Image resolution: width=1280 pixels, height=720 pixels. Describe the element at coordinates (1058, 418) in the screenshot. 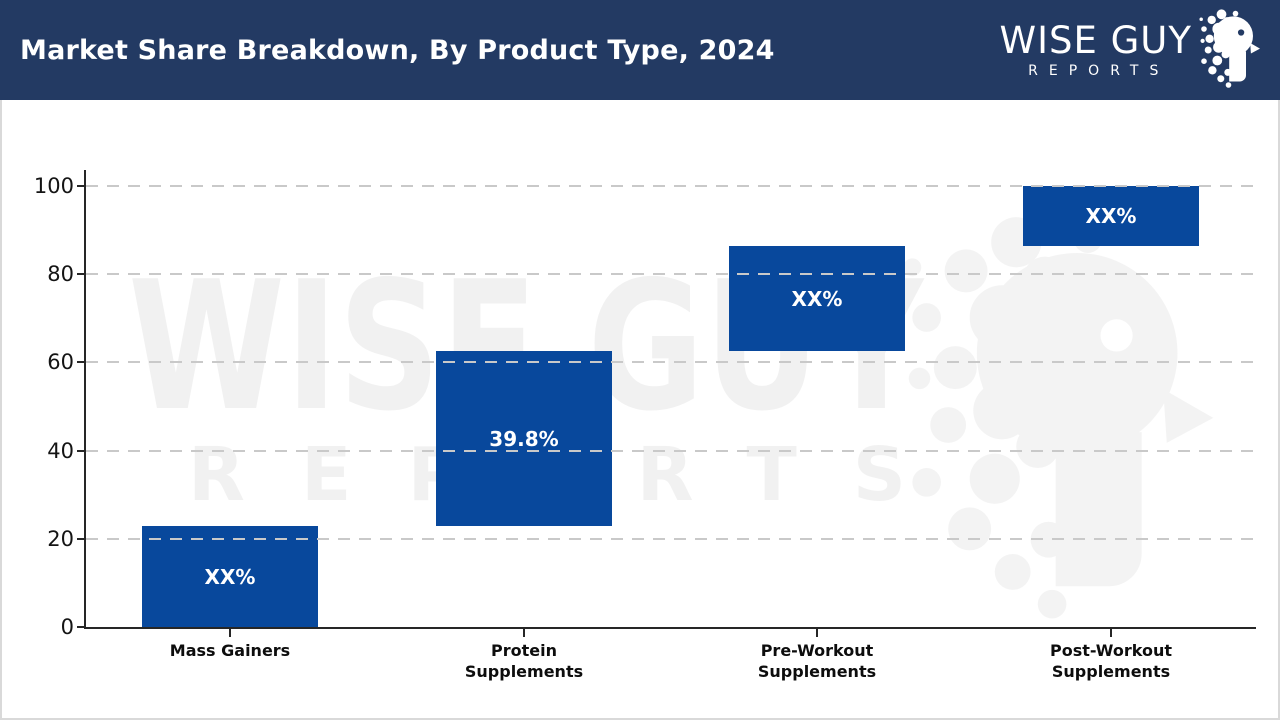

I see `watermark-head-dots-graphic` at that location.